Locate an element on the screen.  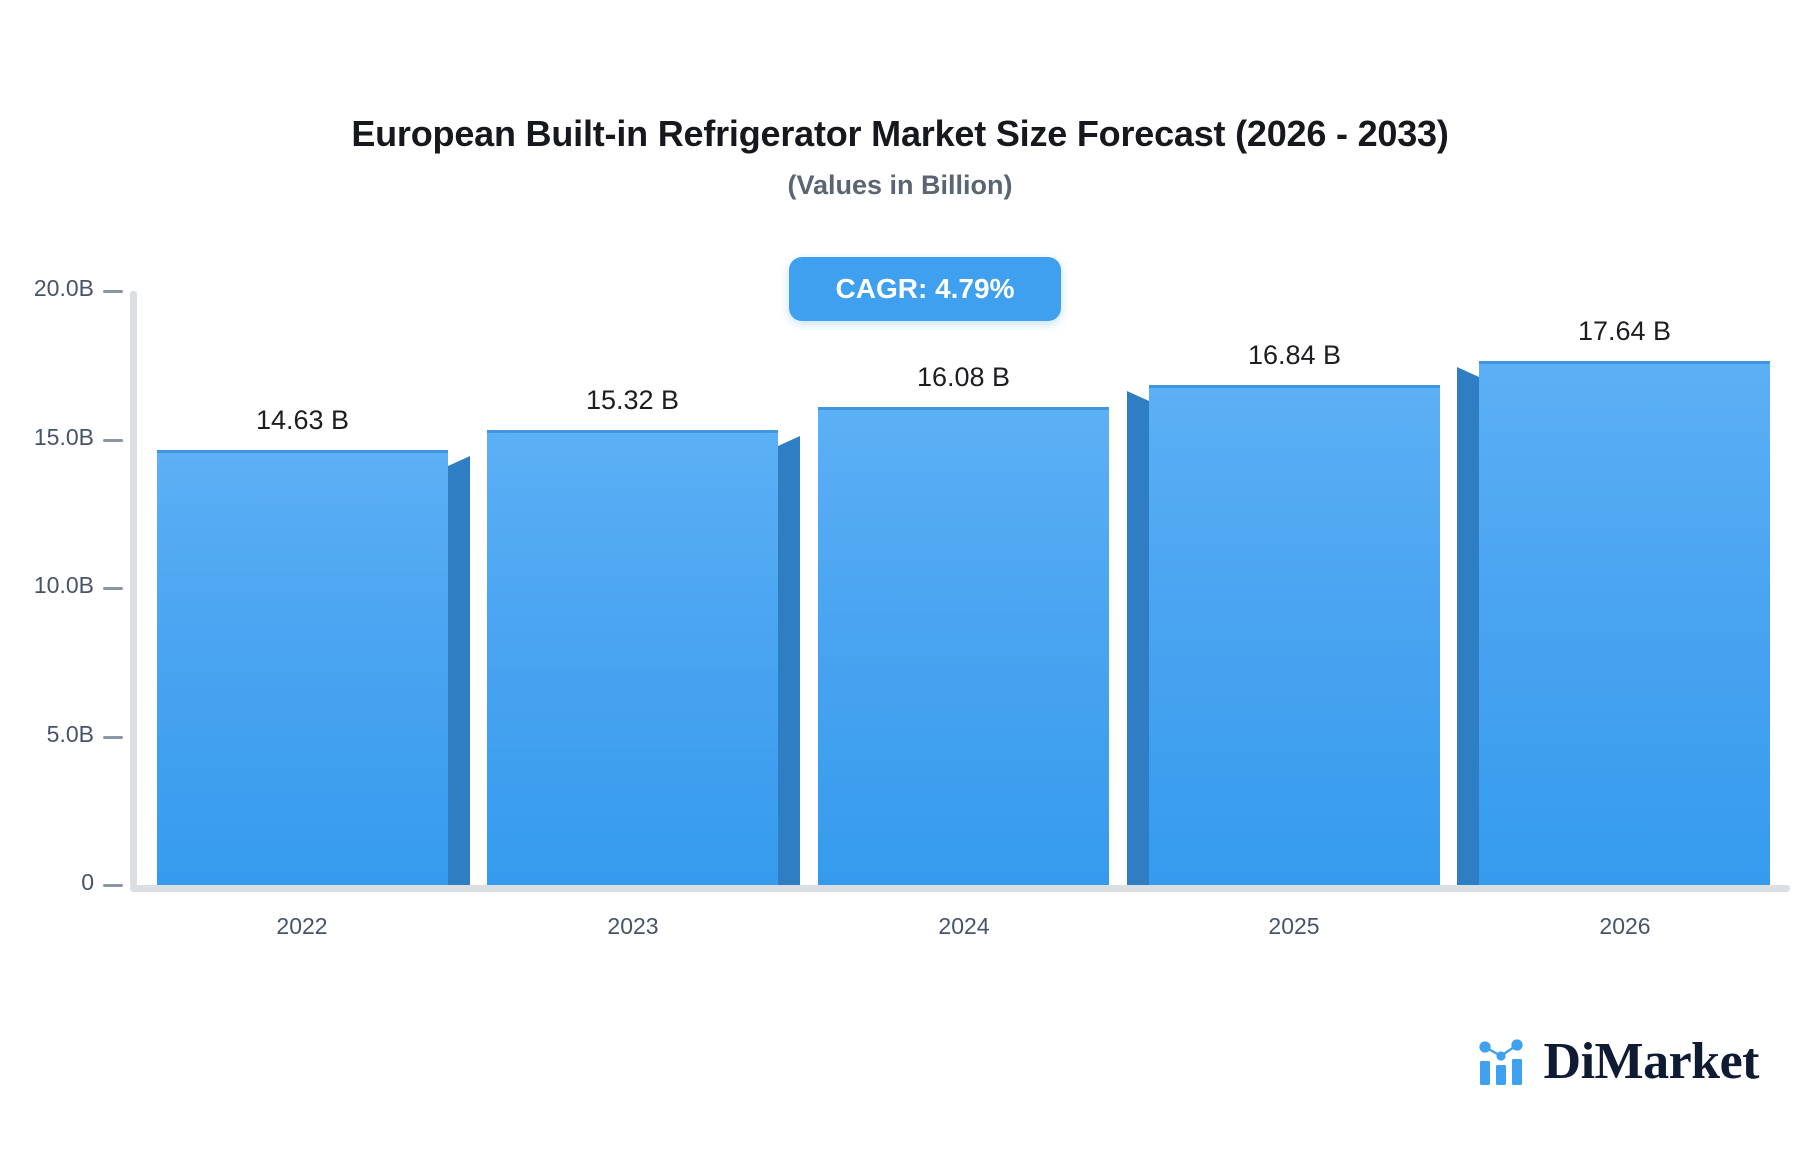
x-tick-label: 2023 is located at coordinates (633, 926).